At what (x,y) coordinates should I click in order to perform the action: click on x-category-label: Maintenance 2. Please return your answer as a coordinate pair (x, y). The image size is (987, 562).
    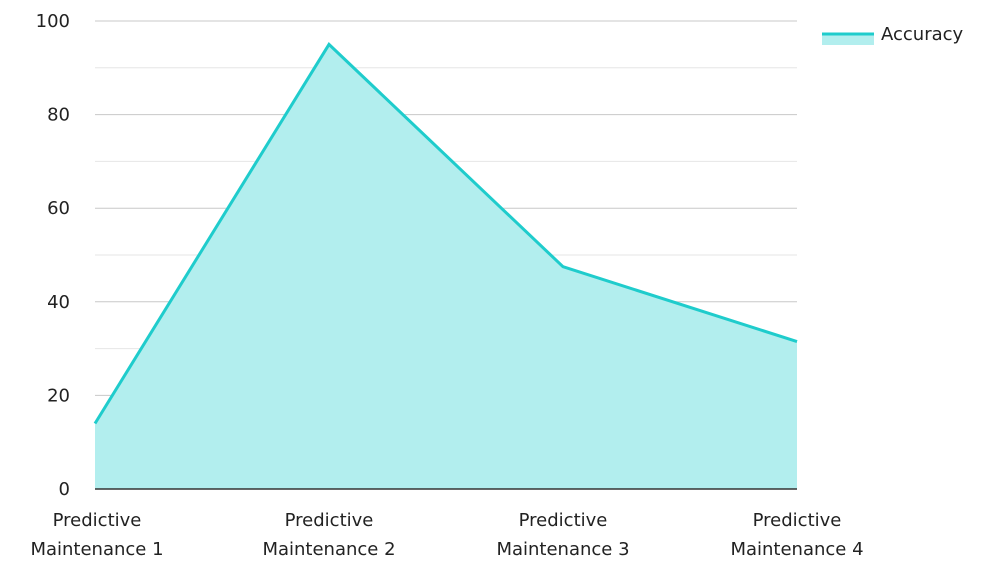
    Looking at the image, I should click on (328, 549).